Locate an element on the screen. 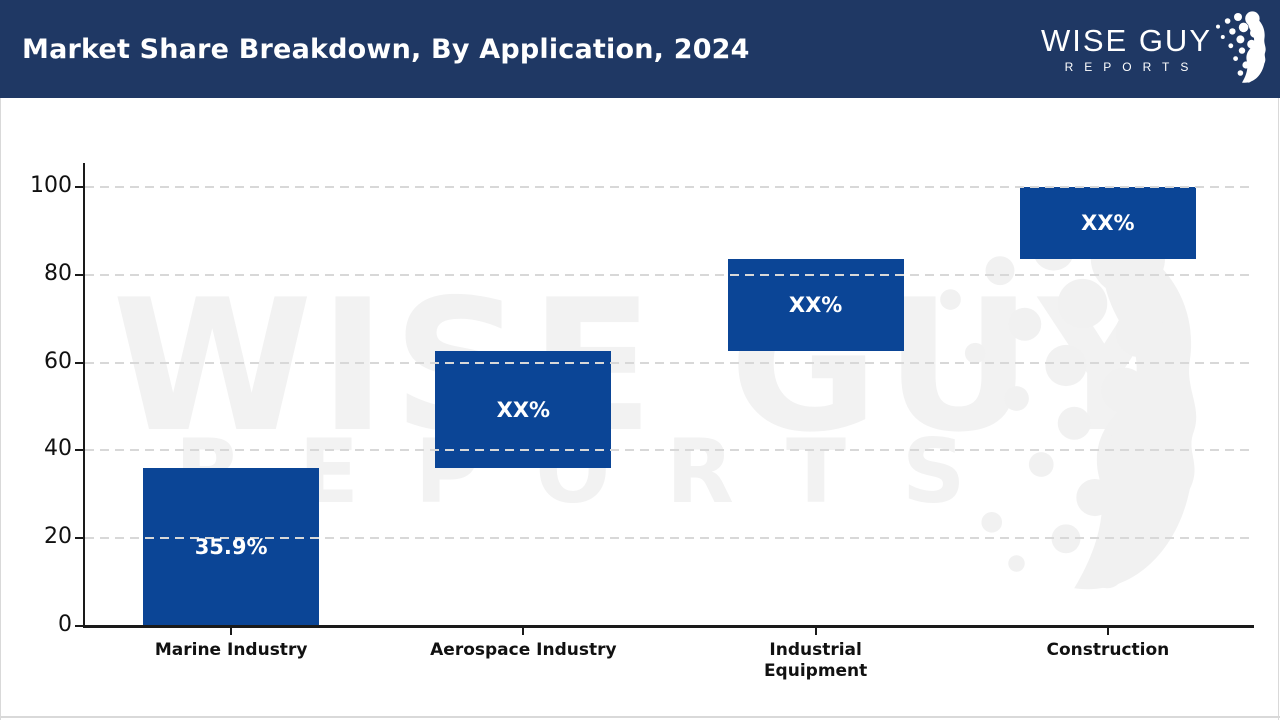 The width and height of the screenshot is (1280, 720). category-label: Aerospace Industry is located at coordinates (523, 650).